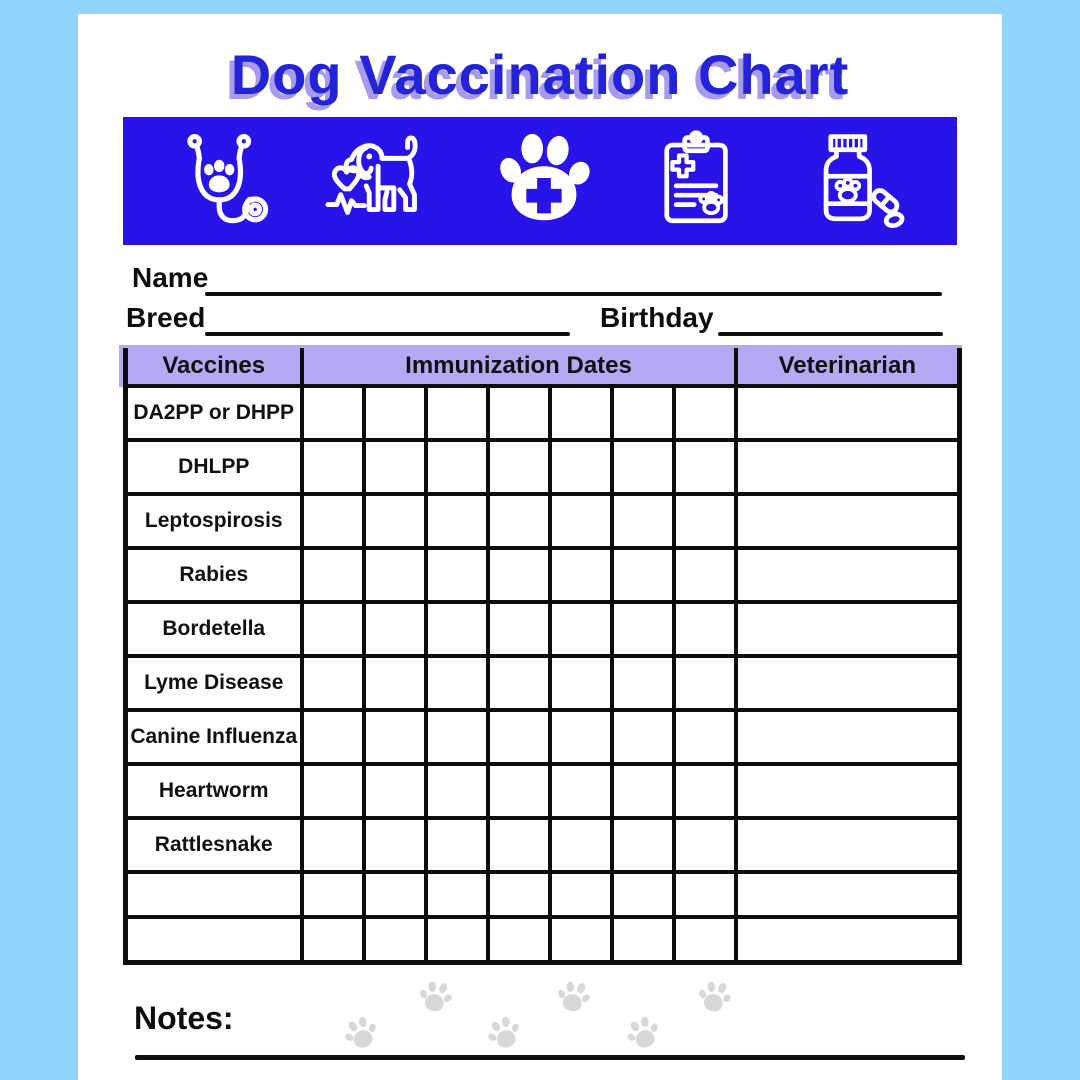  Describe the element at coordinates (657, 317) in the screenshot. I see `birthday-label: Birthday` at that location.